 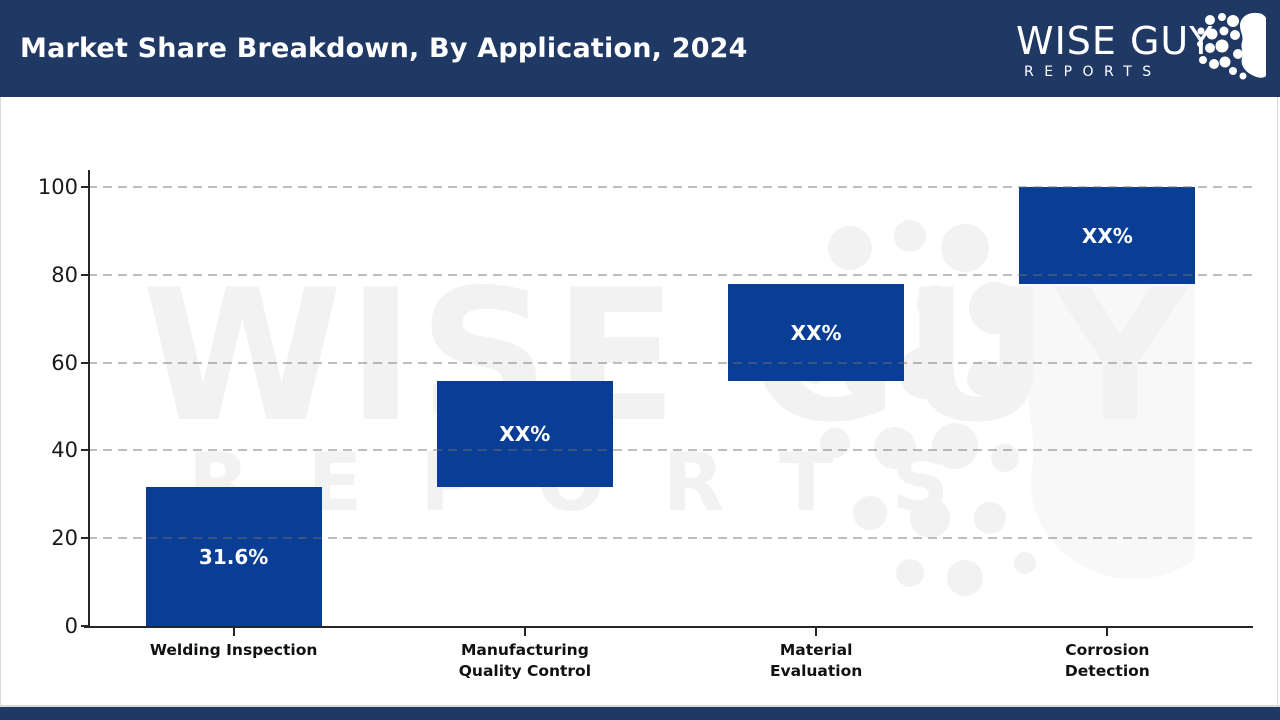 I want to click on bar-value-label: 31.6%, so click(x=233, y=556).